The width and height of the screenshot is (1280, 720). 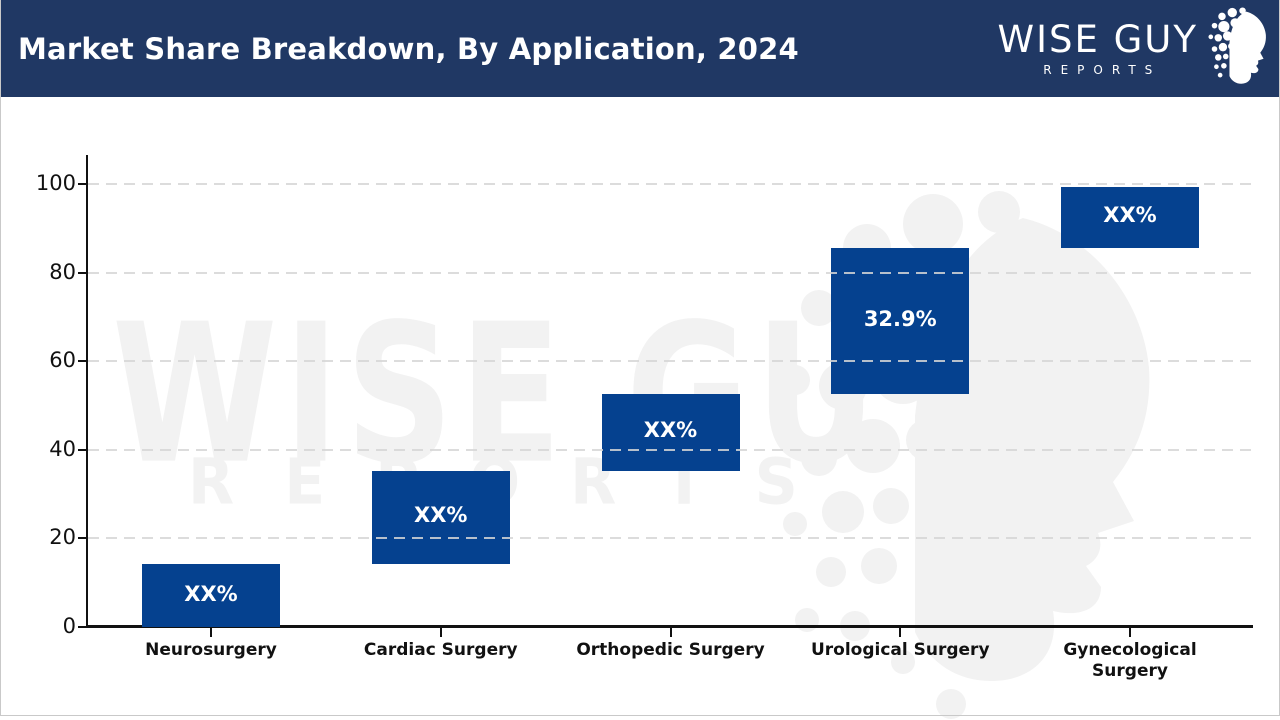 What do you see at coordinates (1097, 39) in the screenshot?
I see `brand-name: WISE GUY` at bounding box center [1097, 39].